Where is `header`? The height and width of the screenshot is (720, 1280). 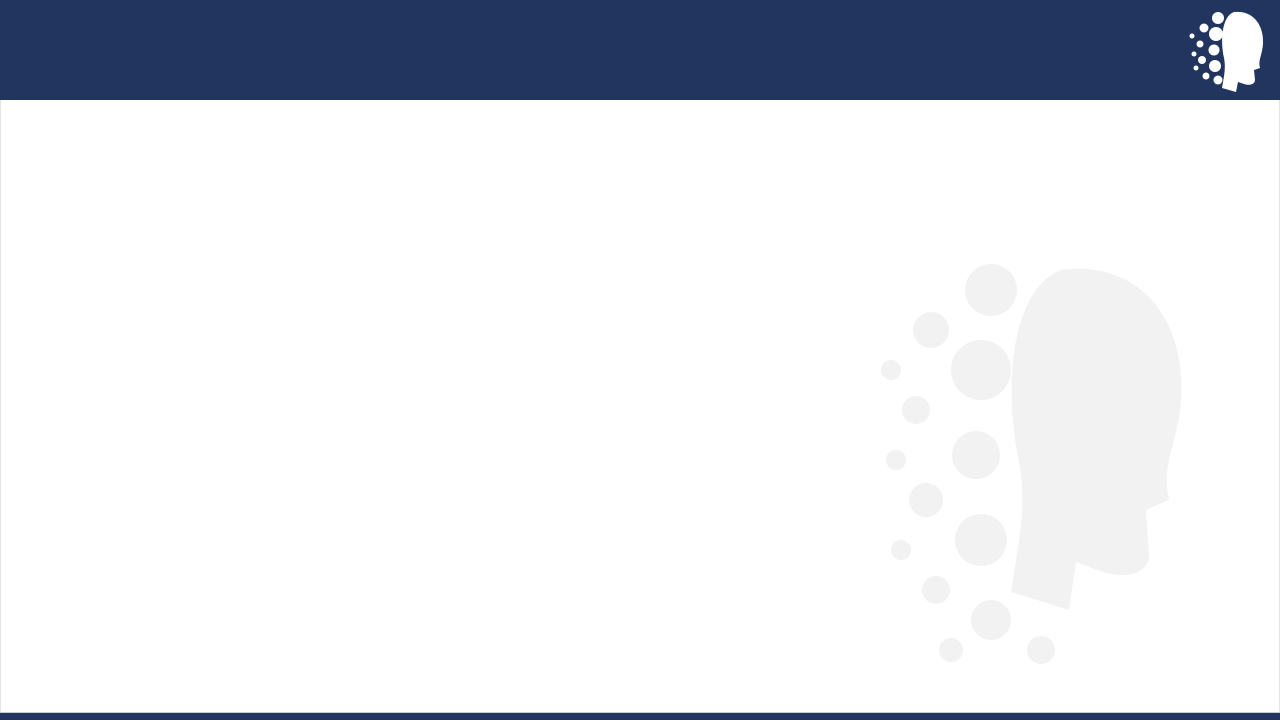
header is located at coordinates (640, 50).